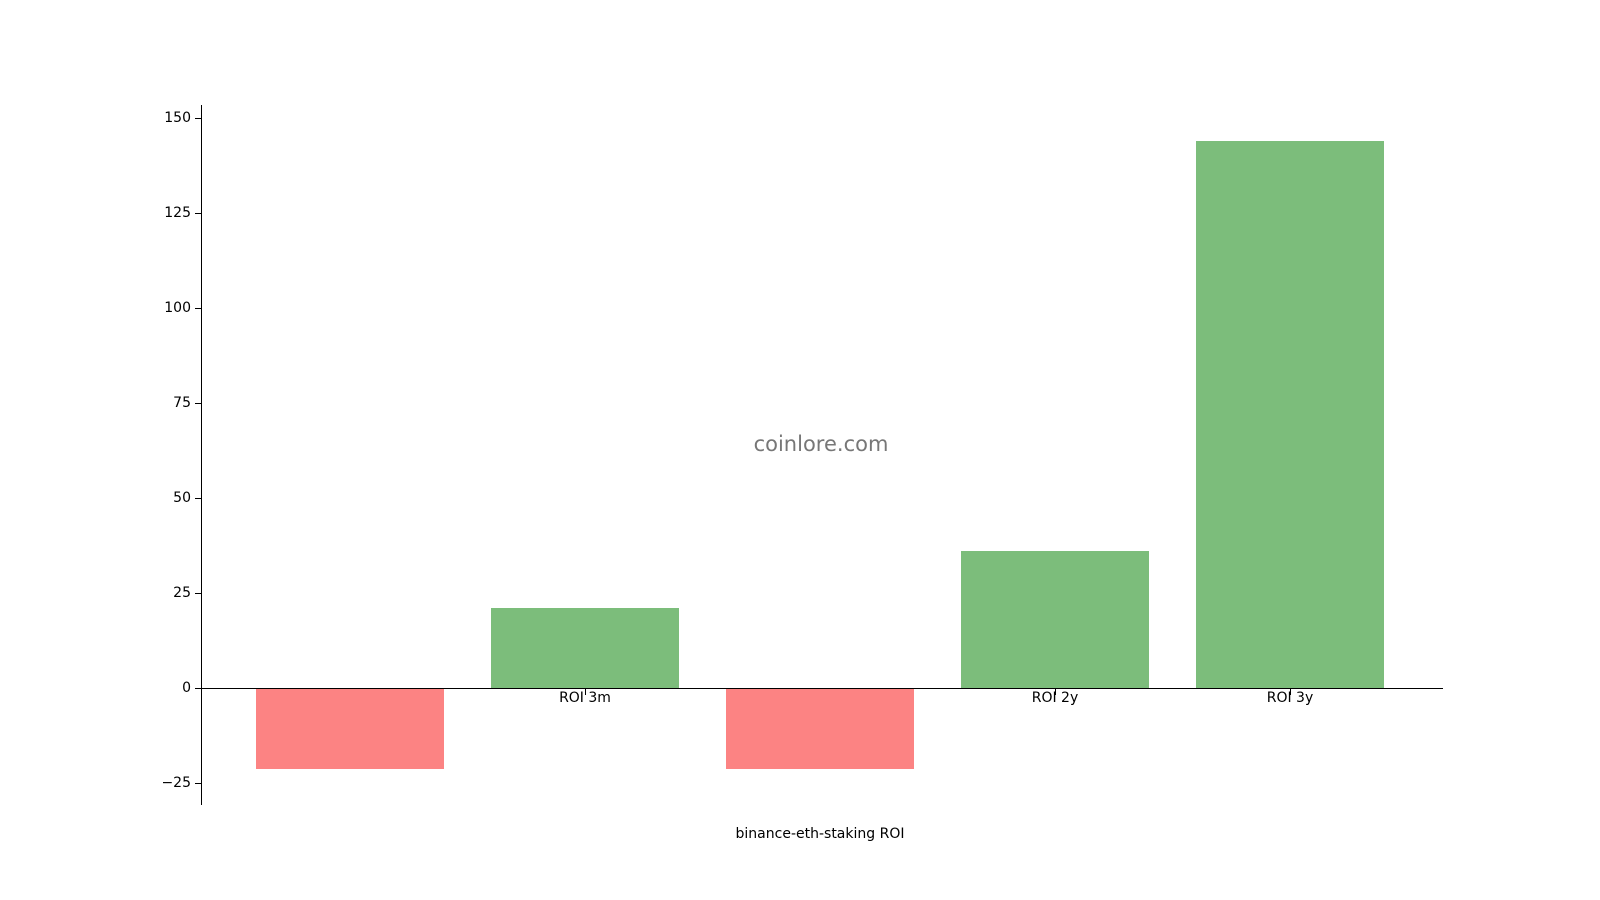 The image size is (1600, 900). Describe the element at coordinates (182, 403) in the screenshot. I see `y-tick-label: 75` at that location.